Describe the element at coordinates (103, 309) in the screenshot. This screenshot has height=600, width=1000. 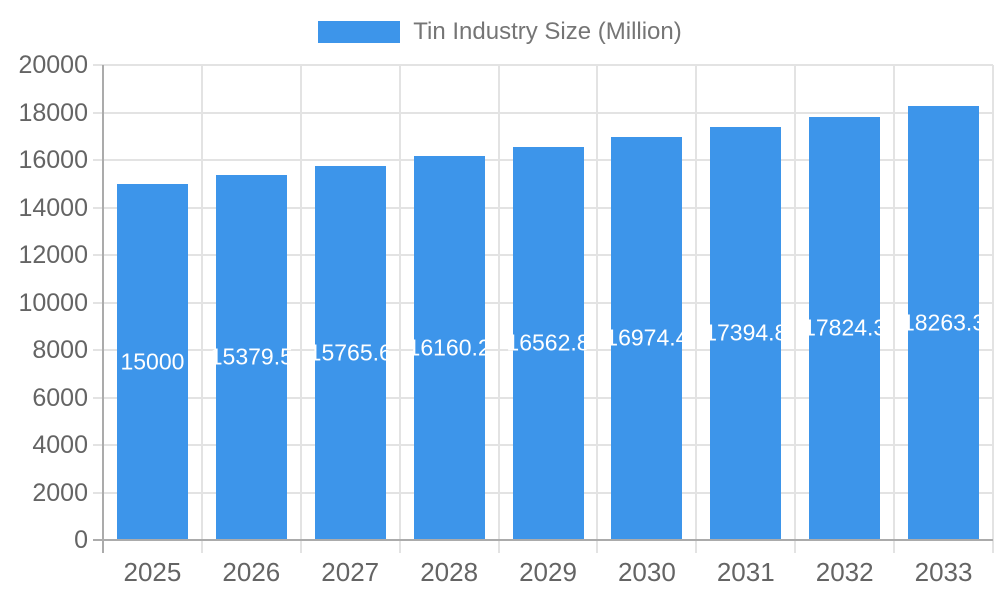
I see `y-axis-line` at that location.